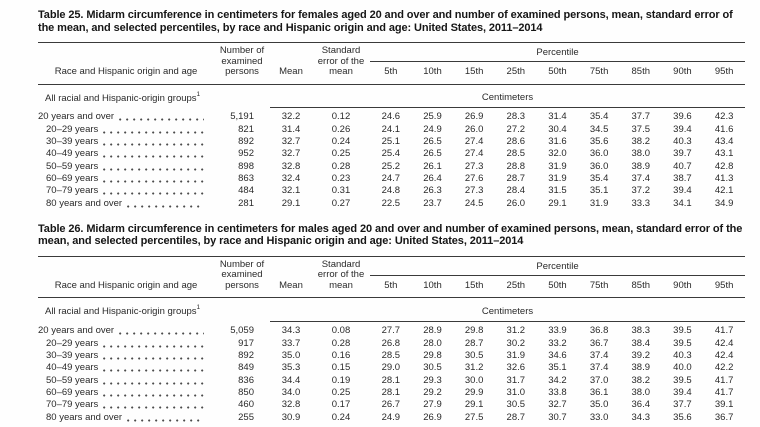  Describe the element at coordinates (682, 179) in the screenshot. I see `cell-value: 38.7` at that location.